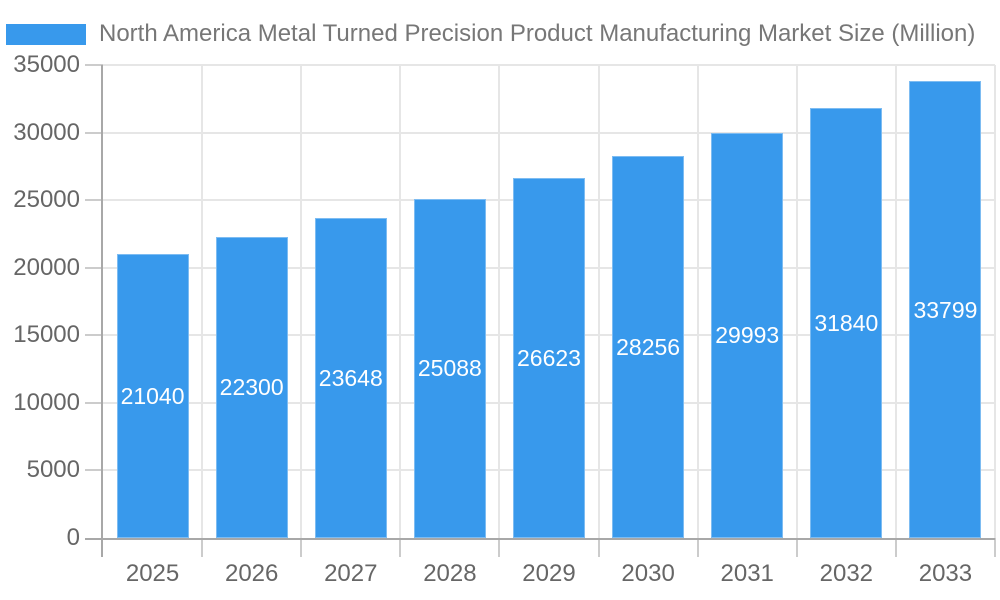  What do you see at coordinates (53, 470) in the screenshot?
I see `y-tick-label: 5000` at bounding box center [53, 470].